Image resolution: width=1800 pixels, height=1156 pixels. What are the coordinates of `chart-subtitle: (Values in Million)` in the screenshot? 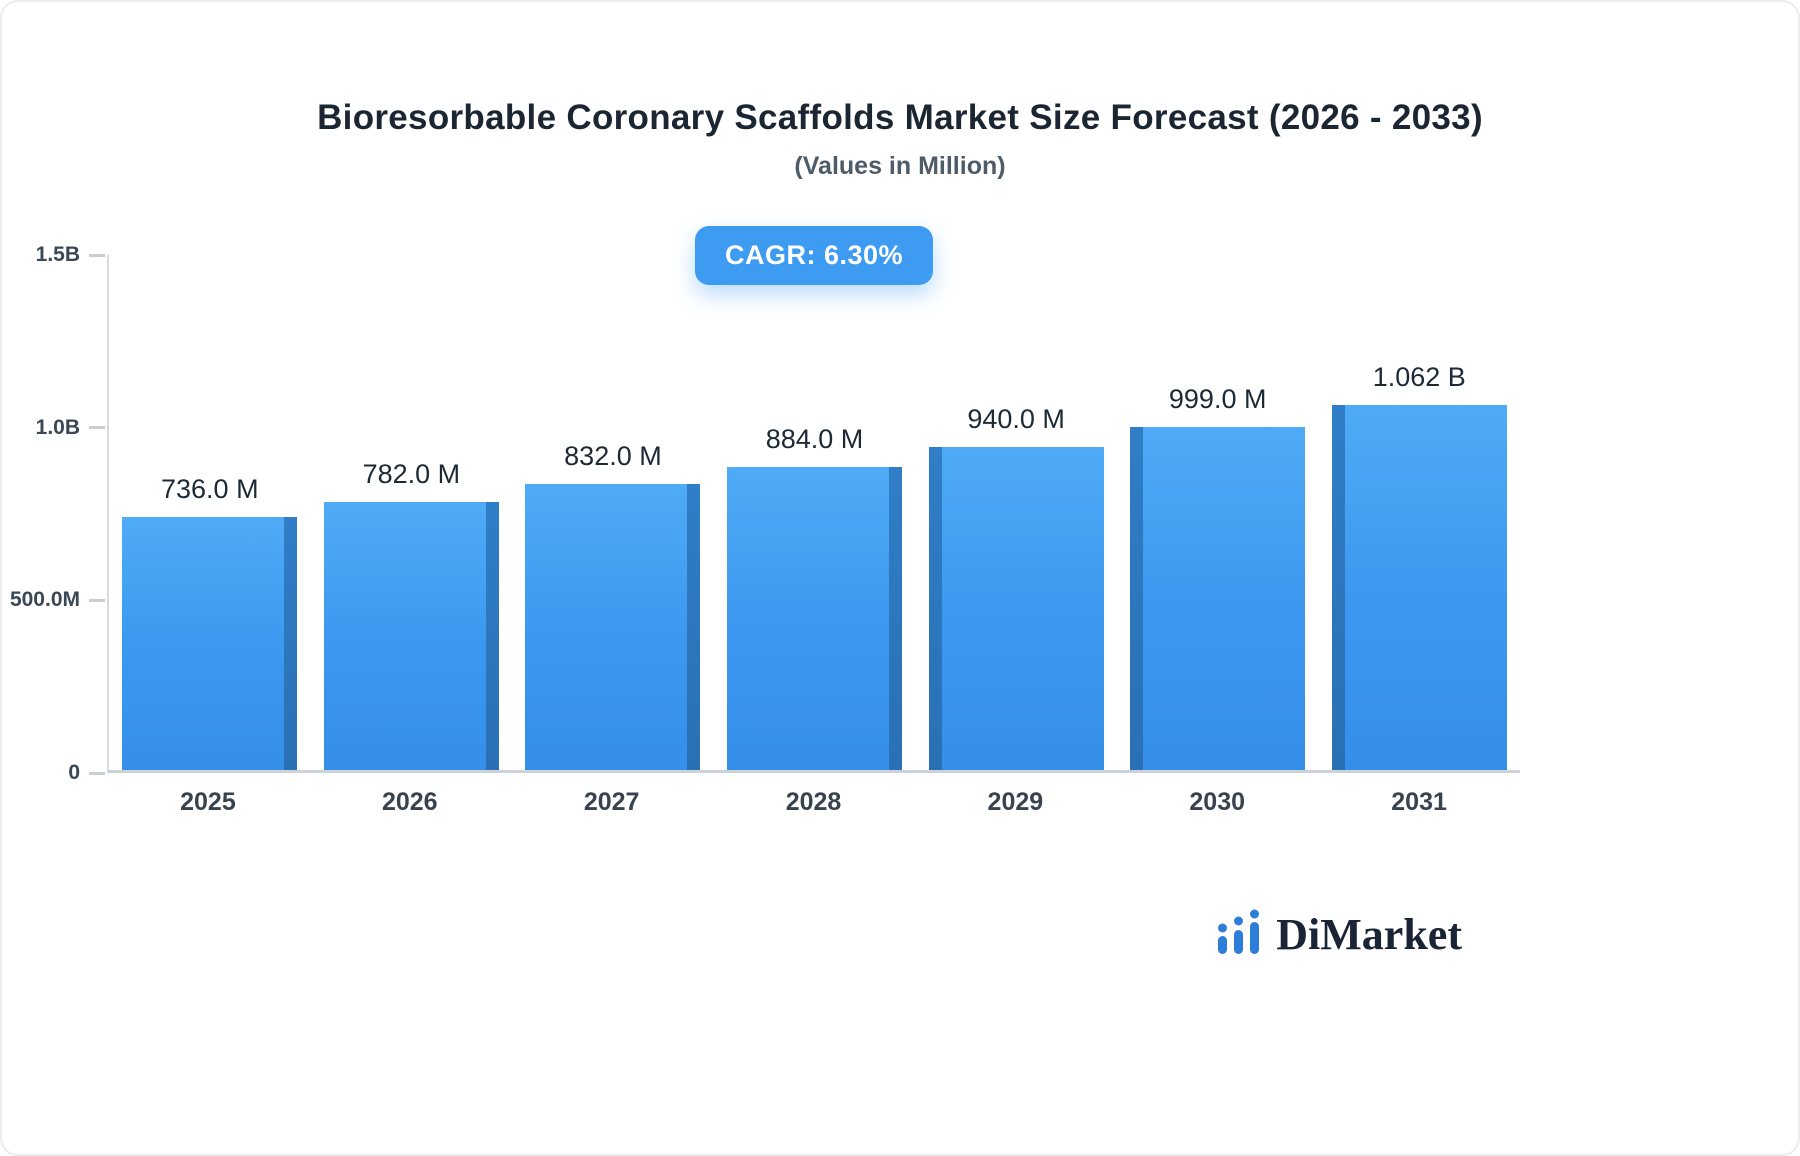 It's located at (900, 166).